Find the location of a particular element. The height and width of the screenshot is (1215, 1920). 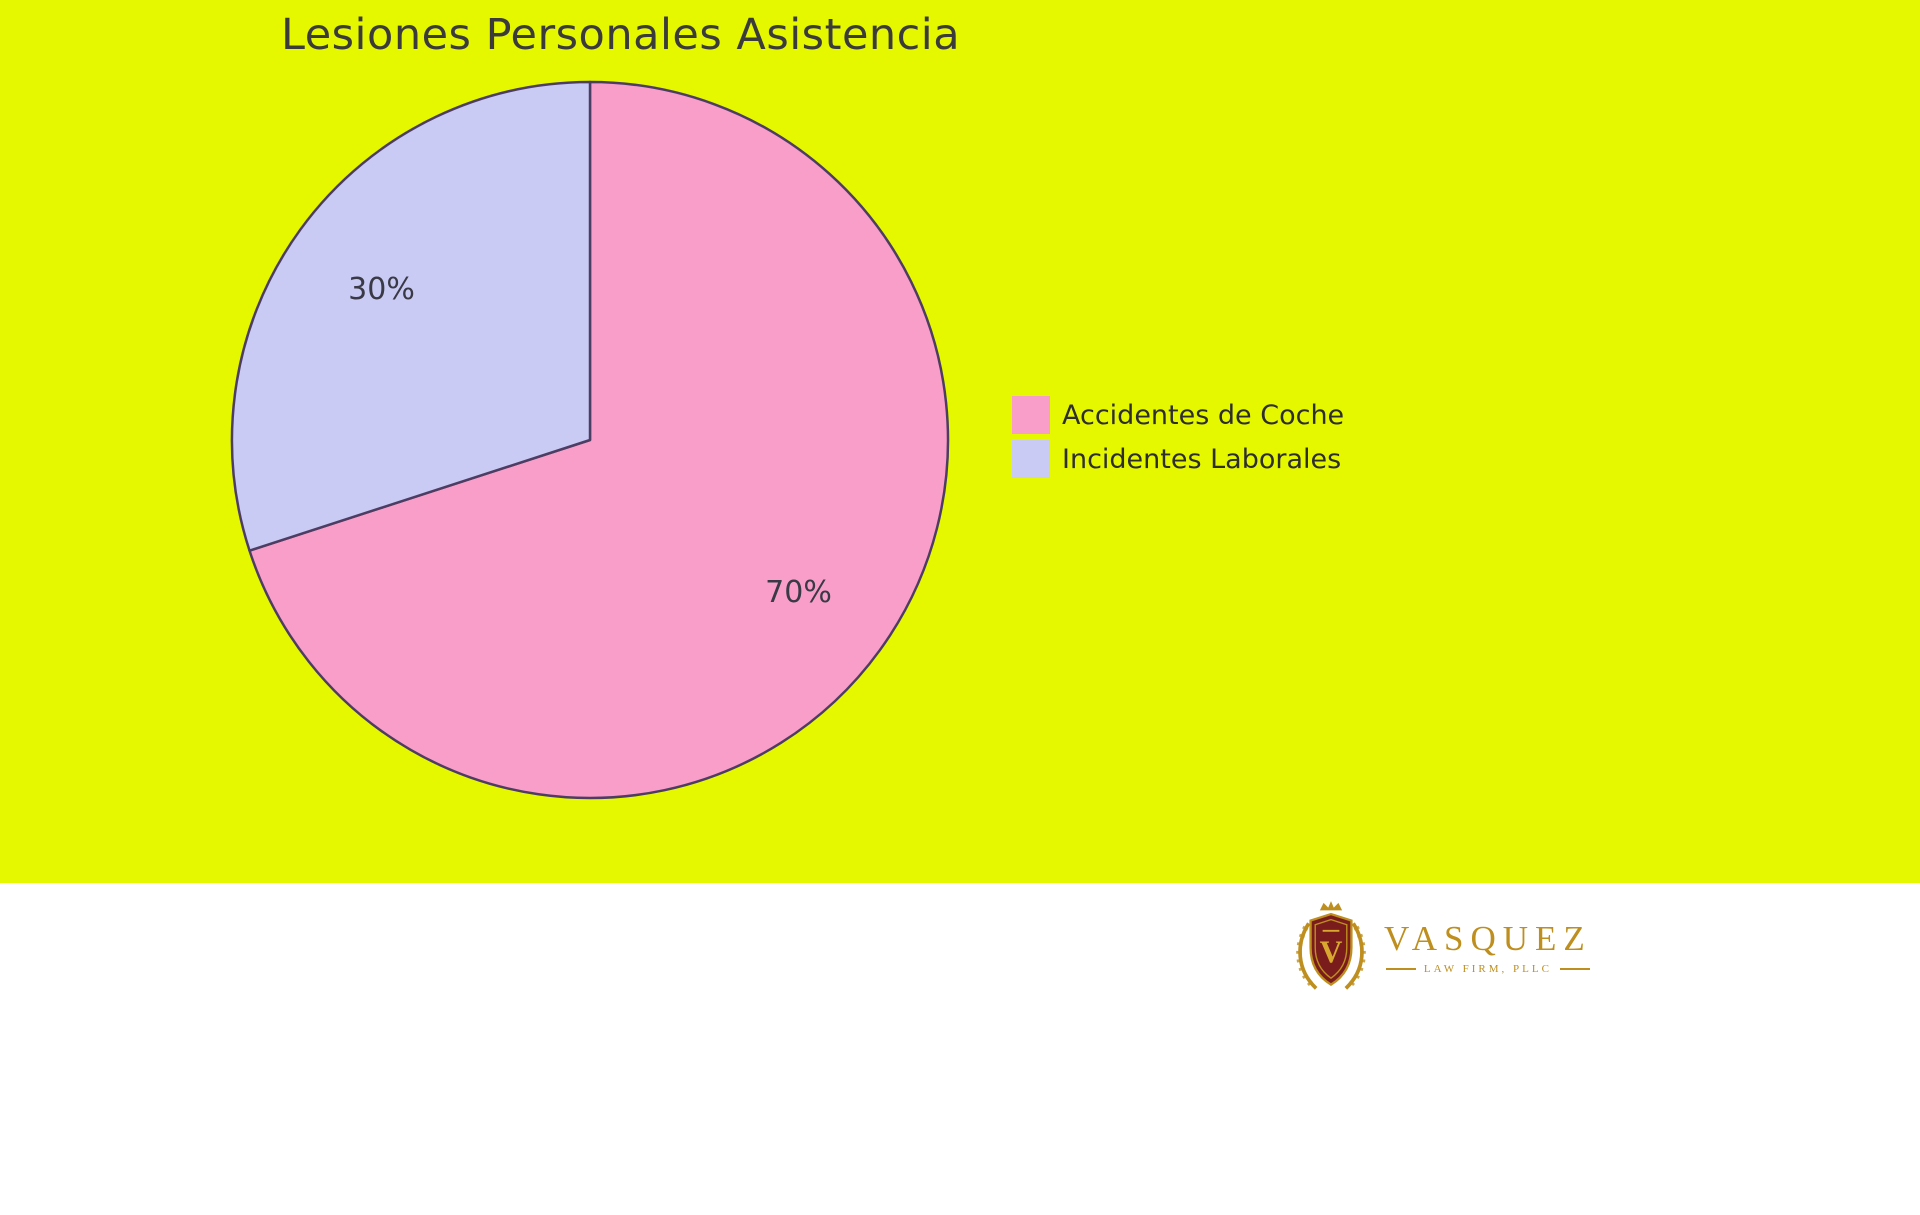

firm-subtitle: LAW FIRM, PLLC is located at coordinates (1487, 968).